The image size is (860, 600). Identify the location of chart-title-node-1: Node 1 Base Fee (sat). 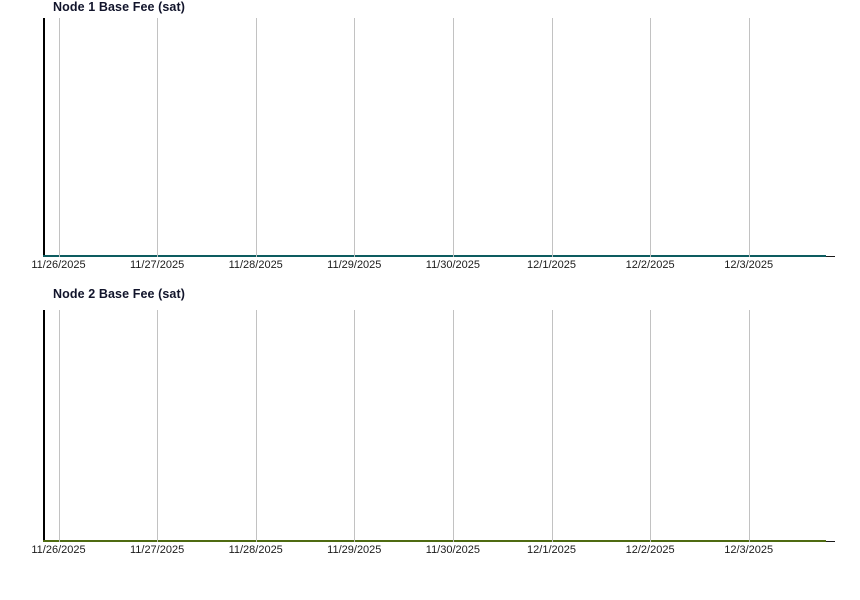
(119, 7).